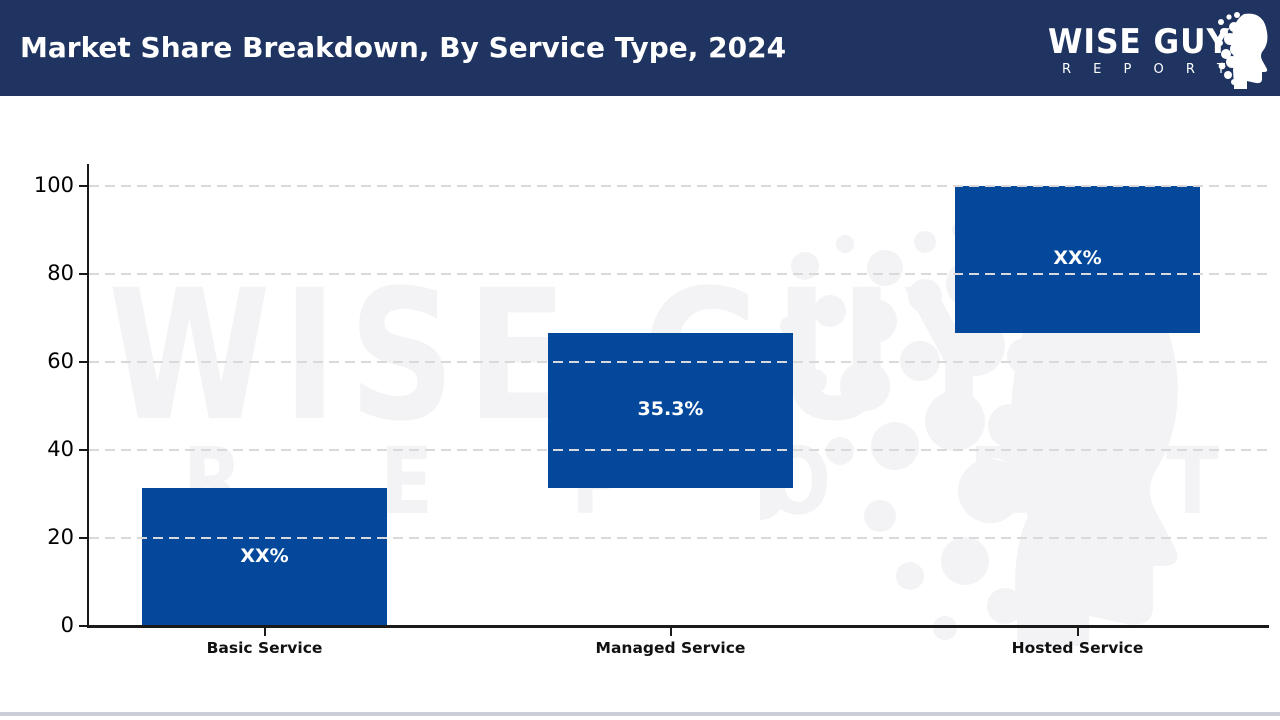 This screenshot has height=720, width=1280. I want to click on y-axis-line, so click(88, 395).